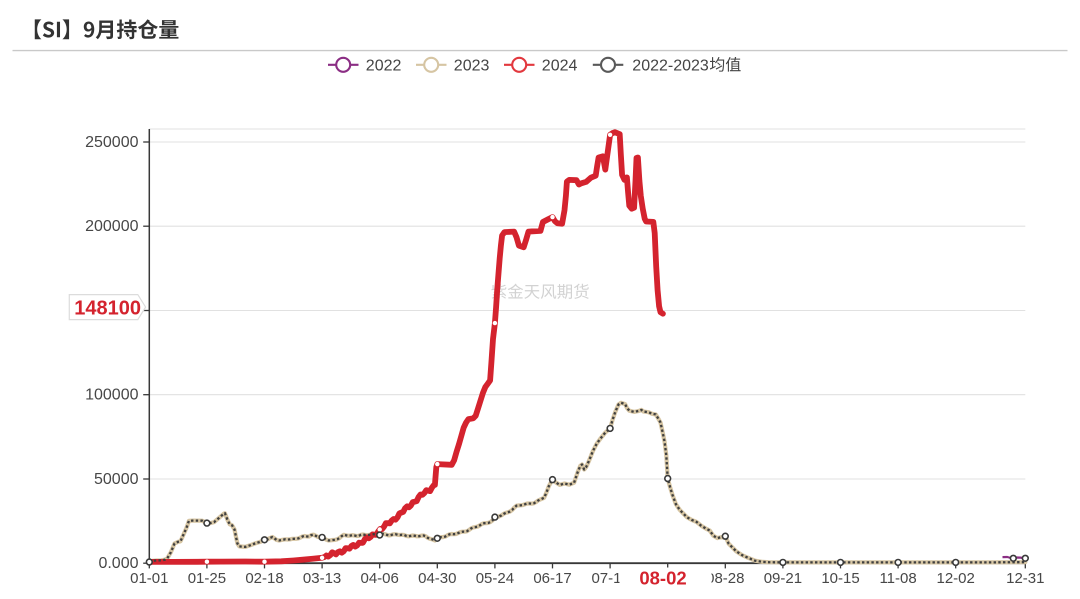 This screenshot has width=1080, height=599. Describe the element at coordinates (495, 578) in the screenshot. I see `svg-text: 05-24` at that location.